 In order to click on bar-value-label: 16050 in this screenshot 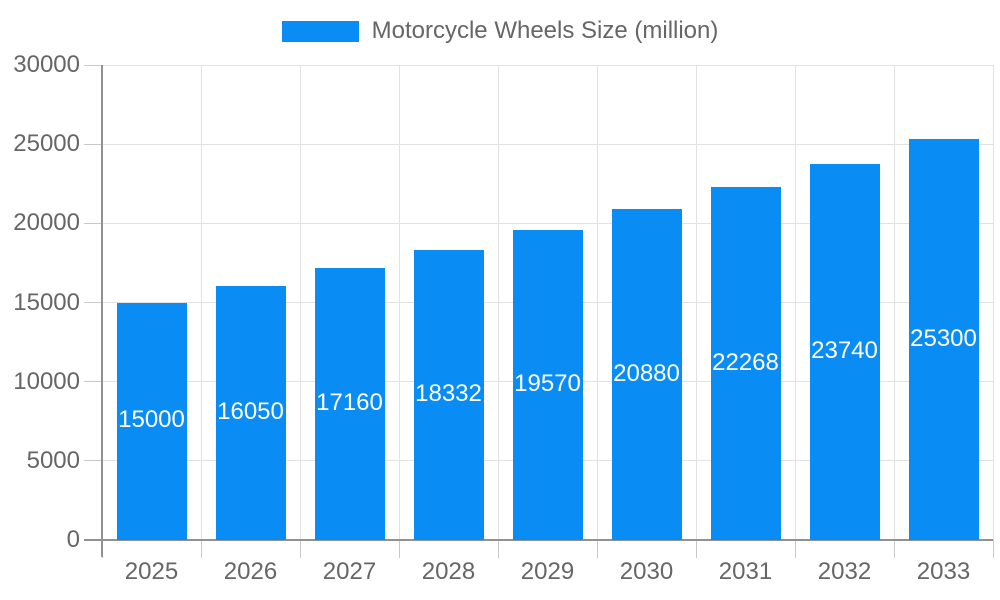, I will do `click(250, 411)`.